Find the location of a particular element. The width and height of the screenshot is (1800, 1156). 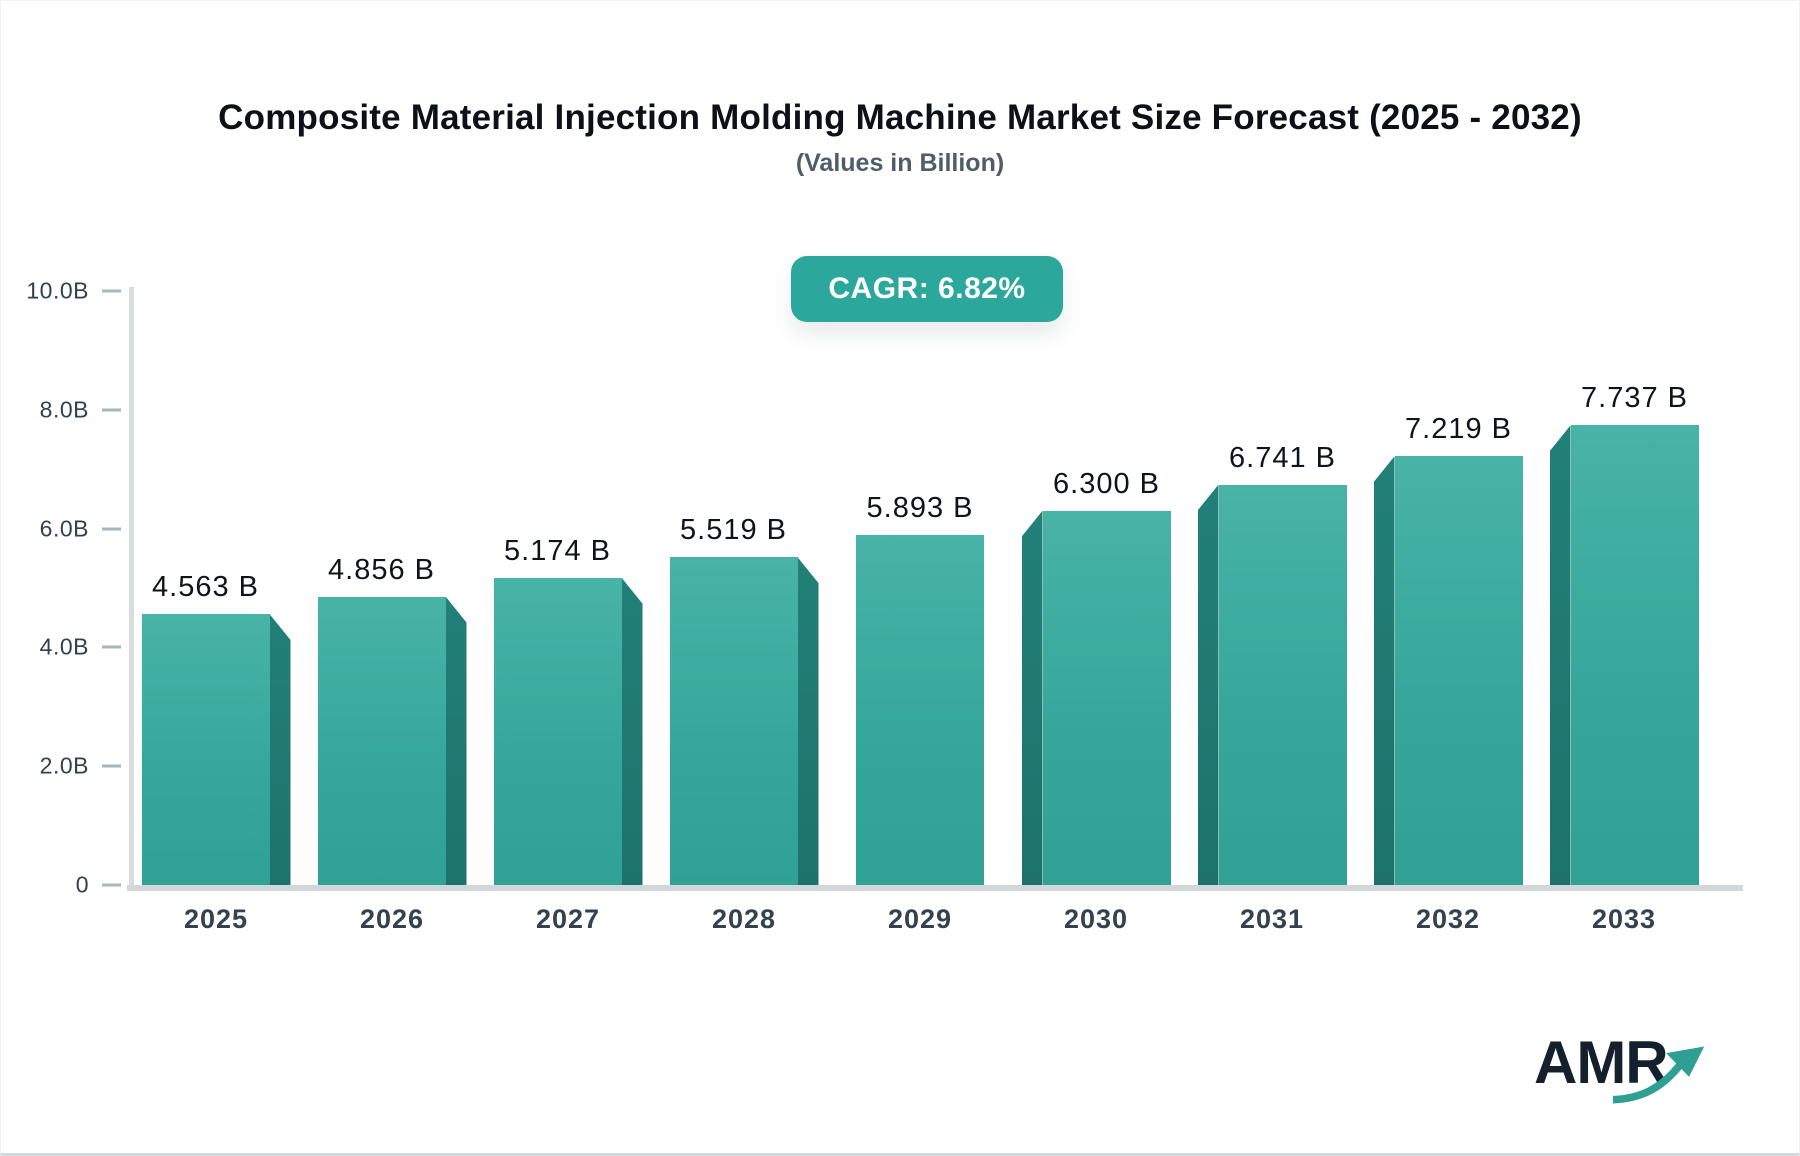

bar-2031 is located at coordinates (1282, 684).